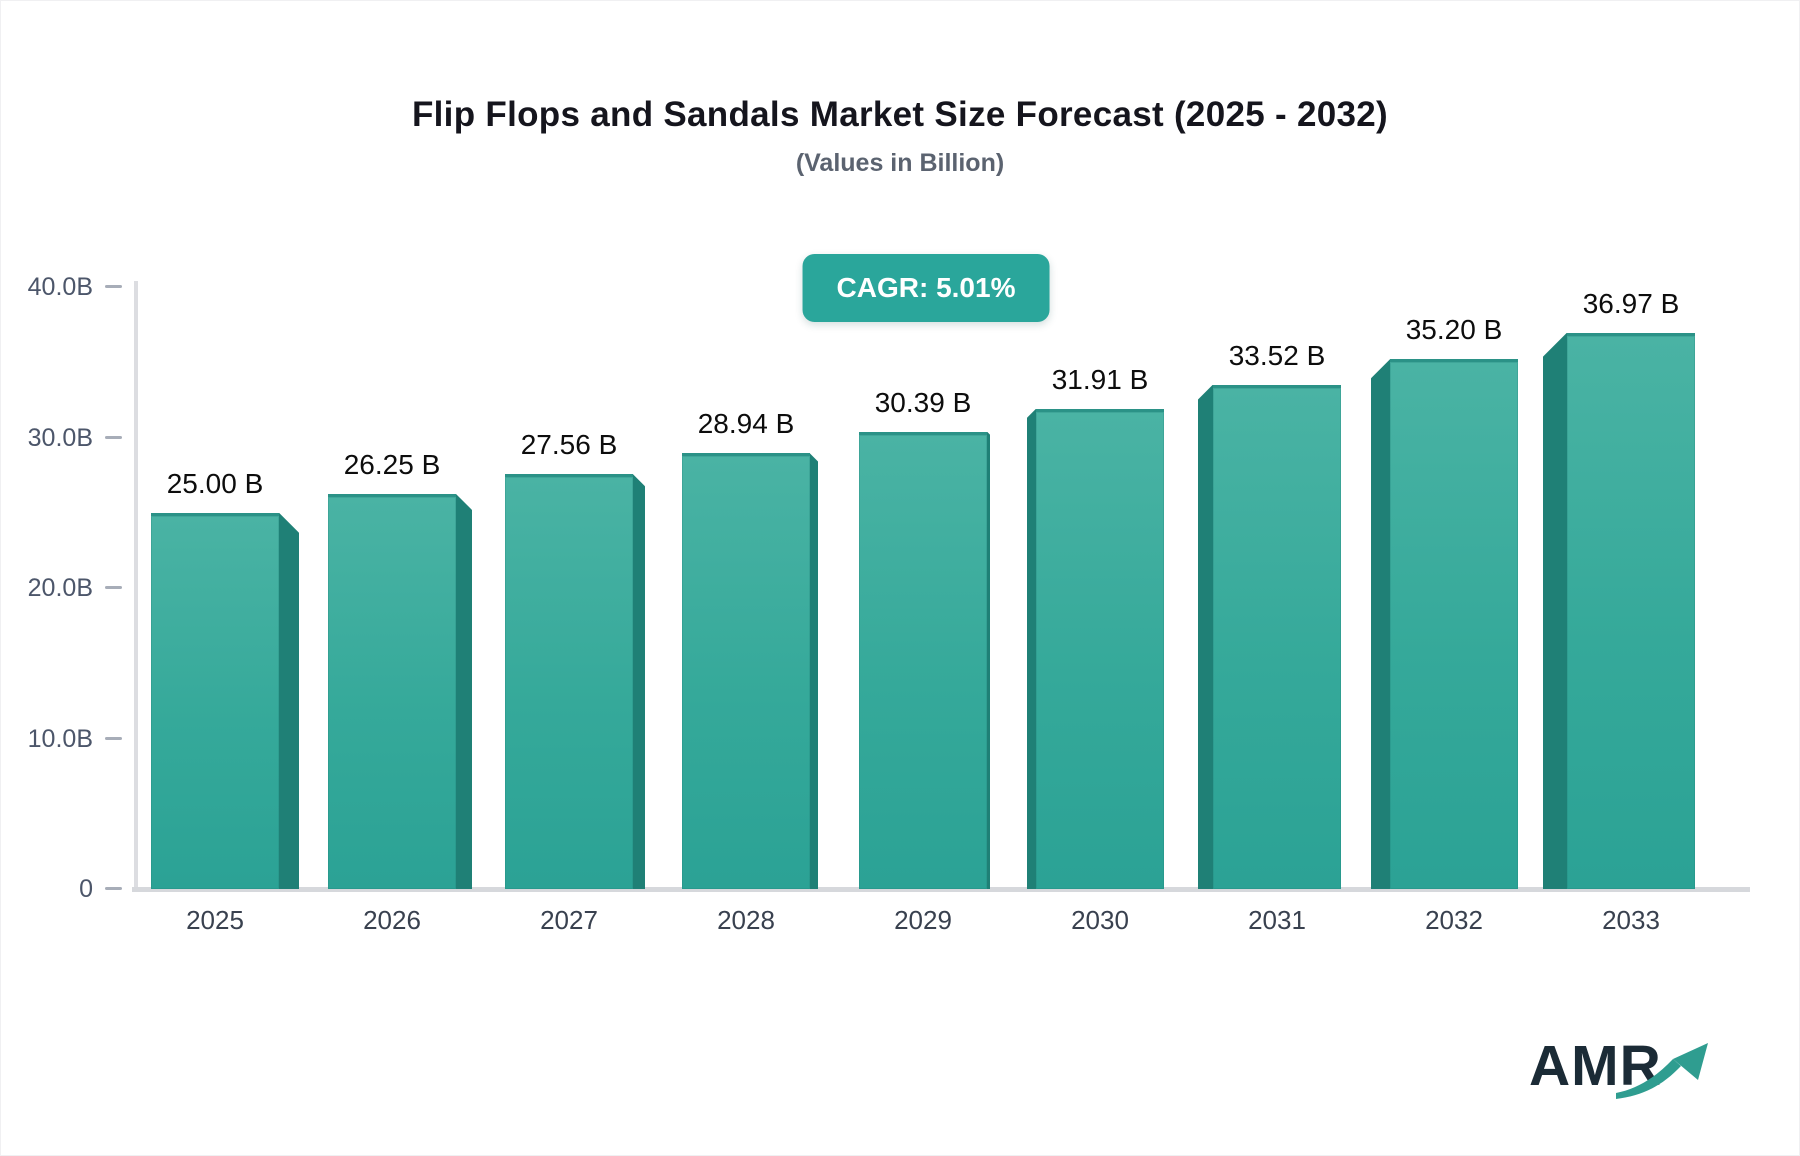 This screenshot has width=1800, height=1156. Describe the element at coordinates (1277, 920) in the screenshot. I see `x-axis-label: 2031` at that location.